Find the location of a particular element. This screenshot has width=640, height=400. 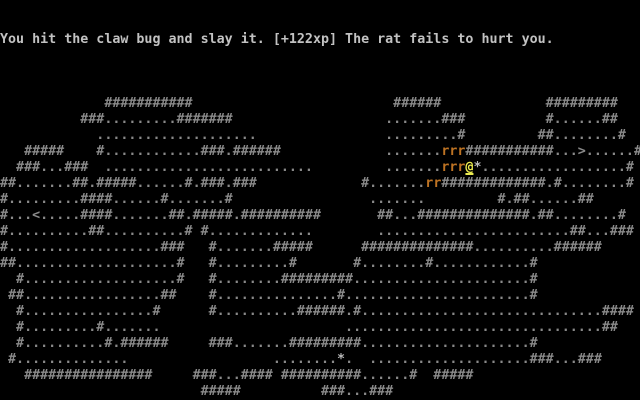

map-tiles: ##### ###...### is located at coordinates (197, 391).